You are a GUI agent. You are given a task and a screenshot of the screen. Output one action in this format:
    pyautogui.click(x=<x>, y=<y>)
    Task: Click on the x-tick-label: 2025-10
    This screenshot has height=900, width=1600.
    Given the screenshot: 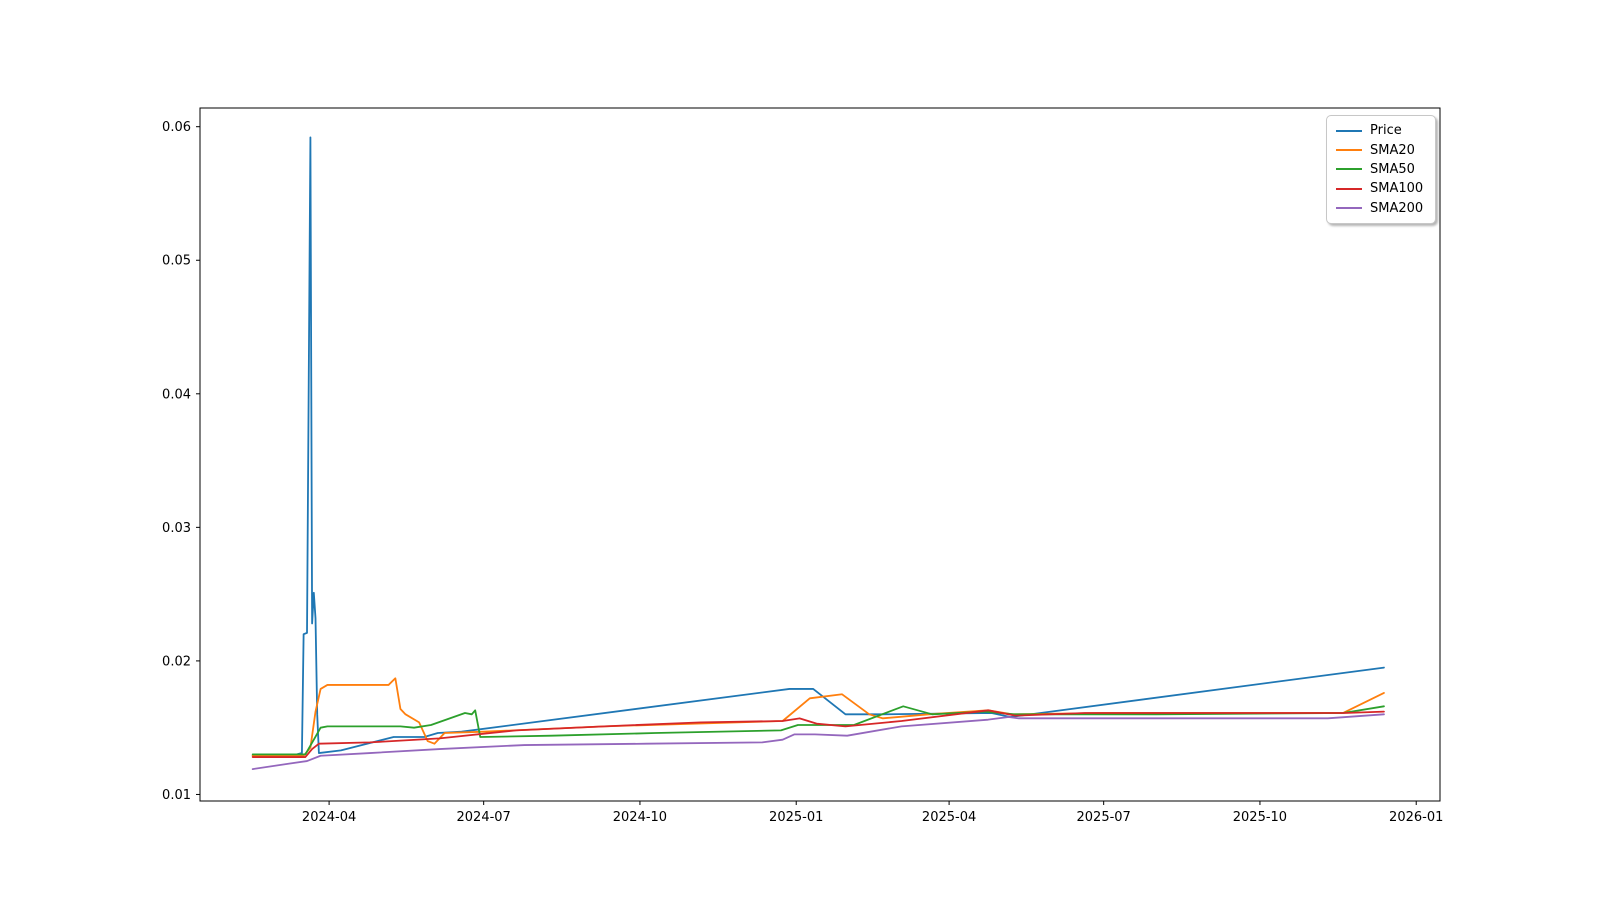 What is the action you would take?
    pyautogui.click(x=1260, y=817)
    